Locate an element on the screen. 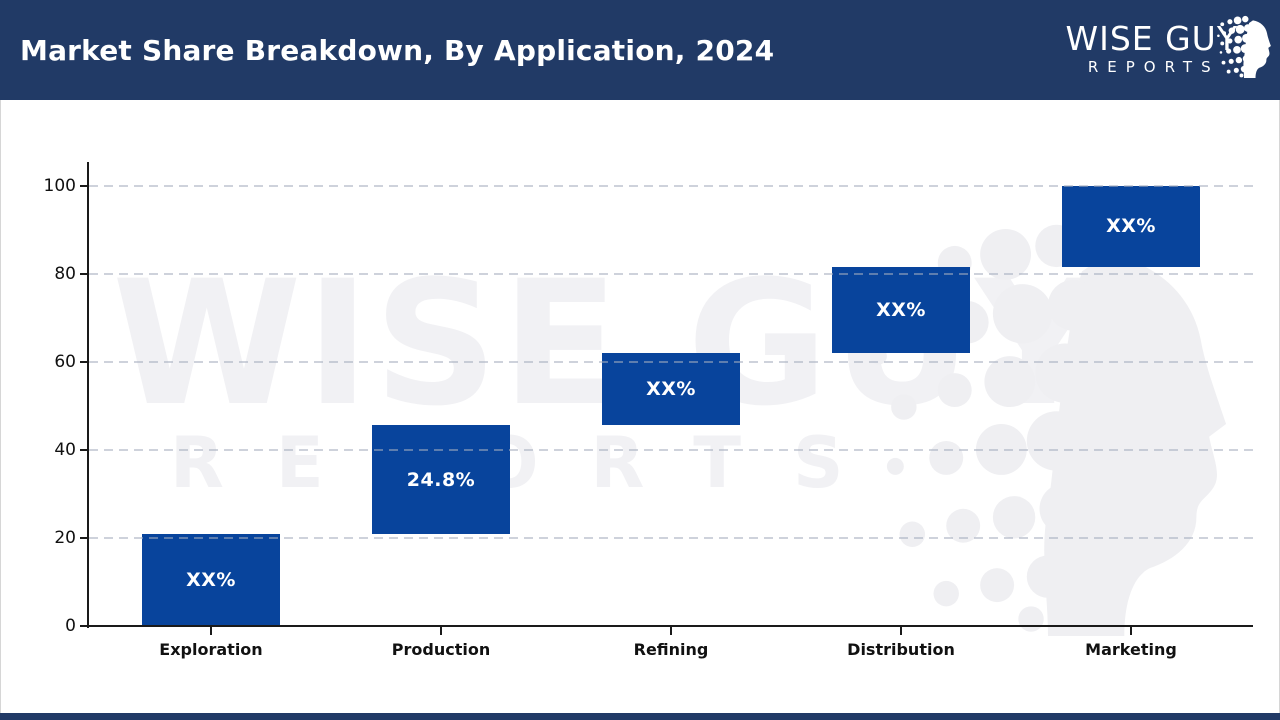 The image size is (1280, 720). bar-value-label: 24.8% is located at coordinates (441, 479).